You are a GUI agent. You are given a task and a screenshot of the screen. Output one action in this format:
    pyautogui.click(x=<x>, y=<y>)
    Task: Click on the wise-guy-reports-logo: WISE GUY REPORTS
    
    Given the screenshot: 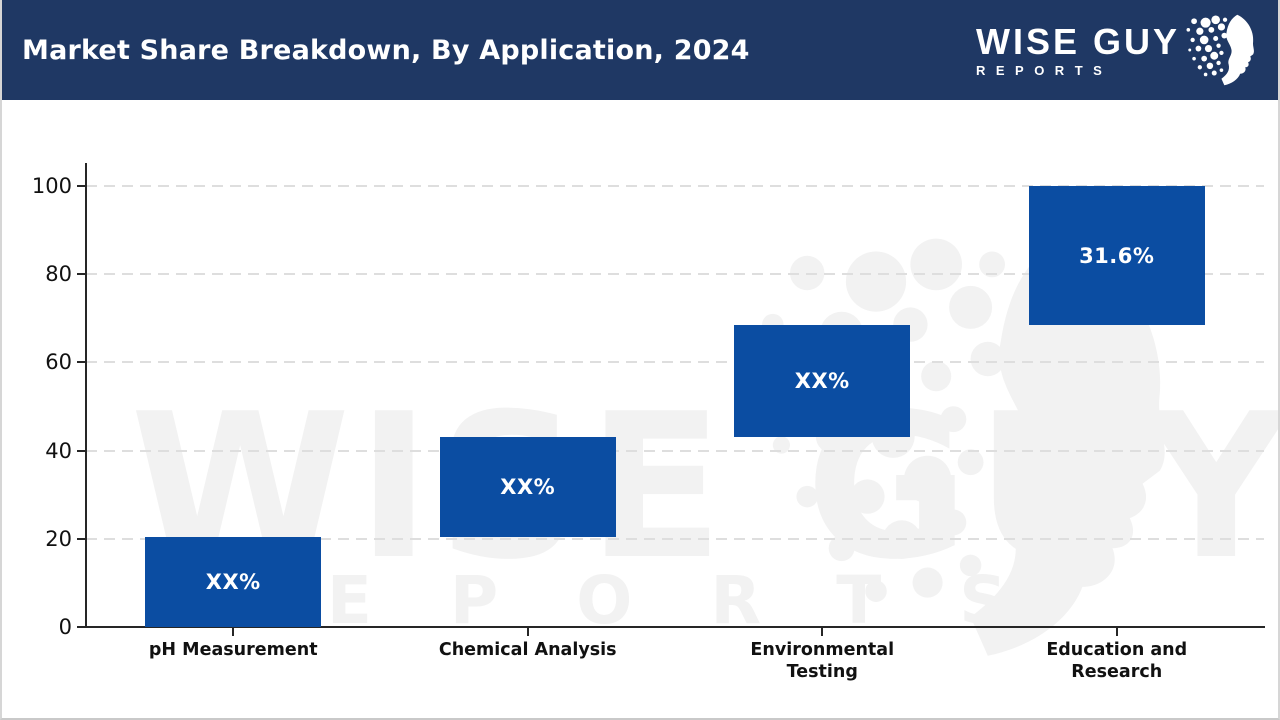 What is the action you would take?
    pyautogui.click(x=1116, y=50)
    